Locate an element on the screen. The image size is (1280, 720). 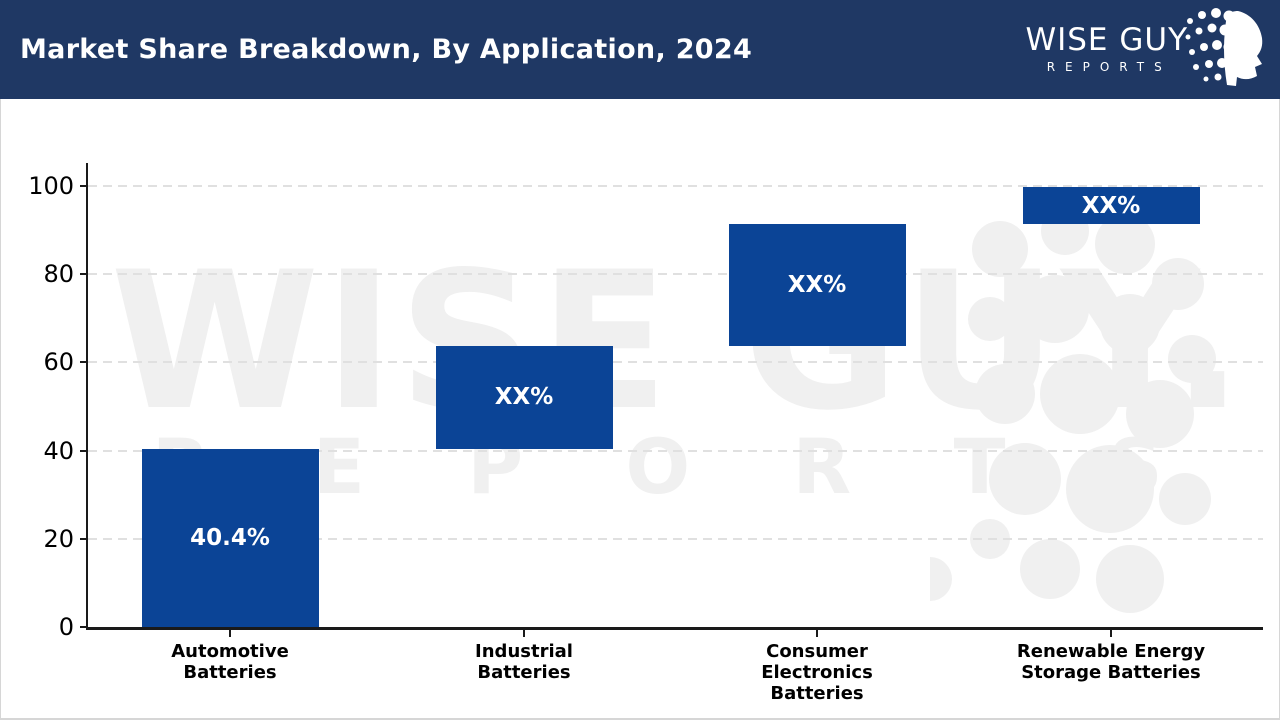
wiseguy-head-icon is located at coordinates (1224, 50).